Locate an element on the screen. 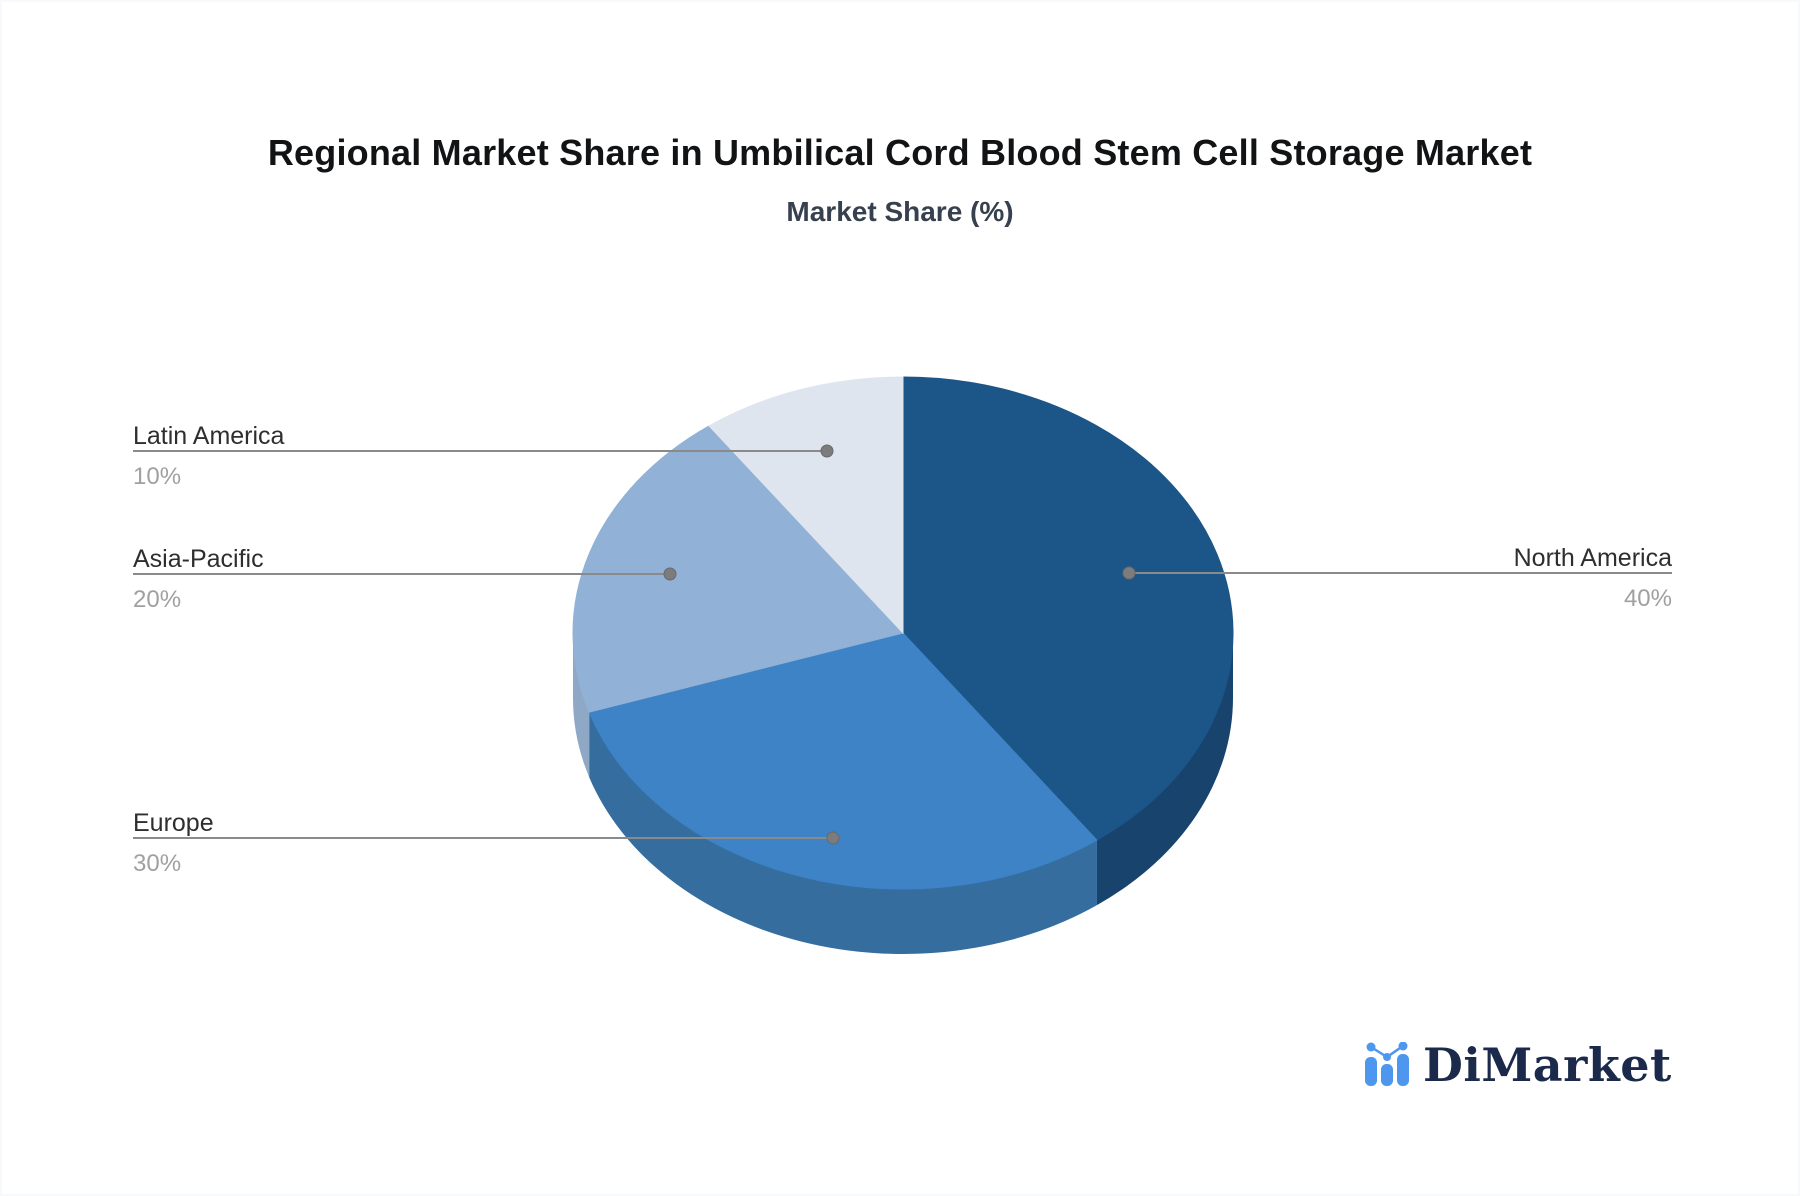  brand-name: DiMarket is located at coordinates (1547, 1065).